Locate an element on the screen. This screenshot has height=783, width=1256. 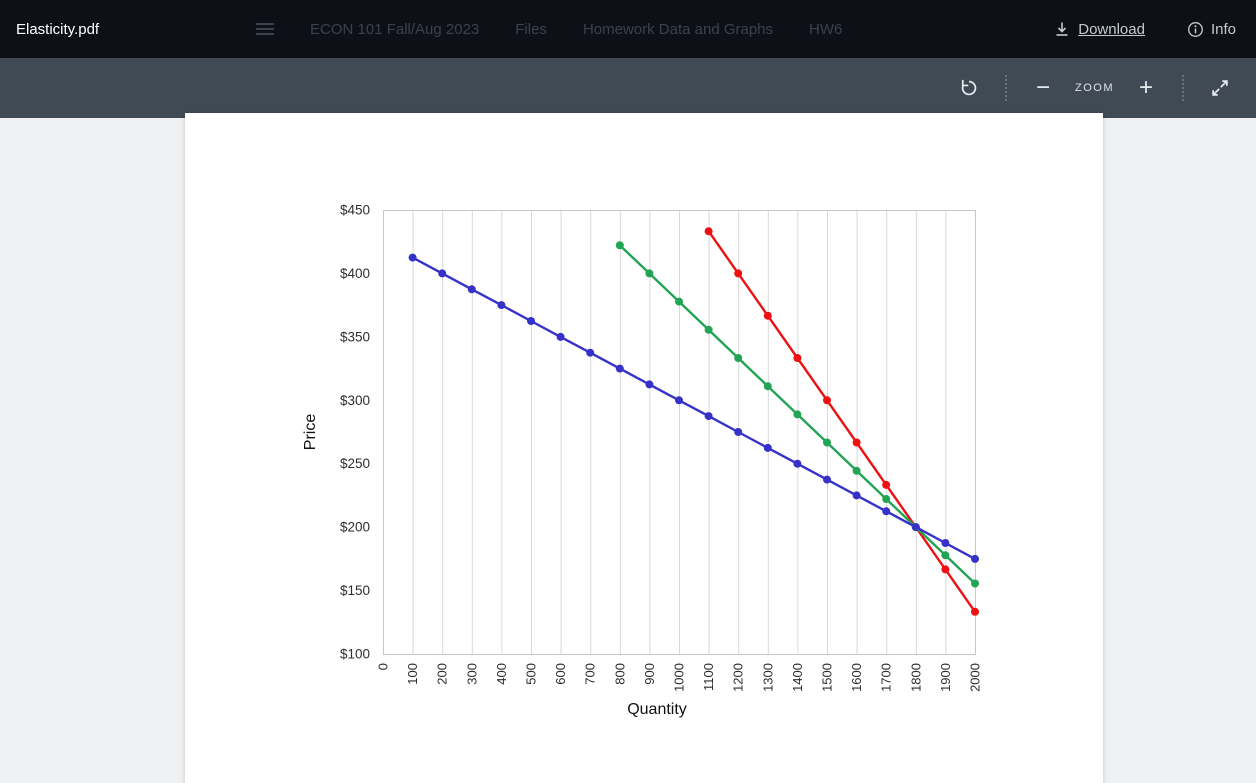
y-tick-label: $200 is located at coordinates (355, 527).